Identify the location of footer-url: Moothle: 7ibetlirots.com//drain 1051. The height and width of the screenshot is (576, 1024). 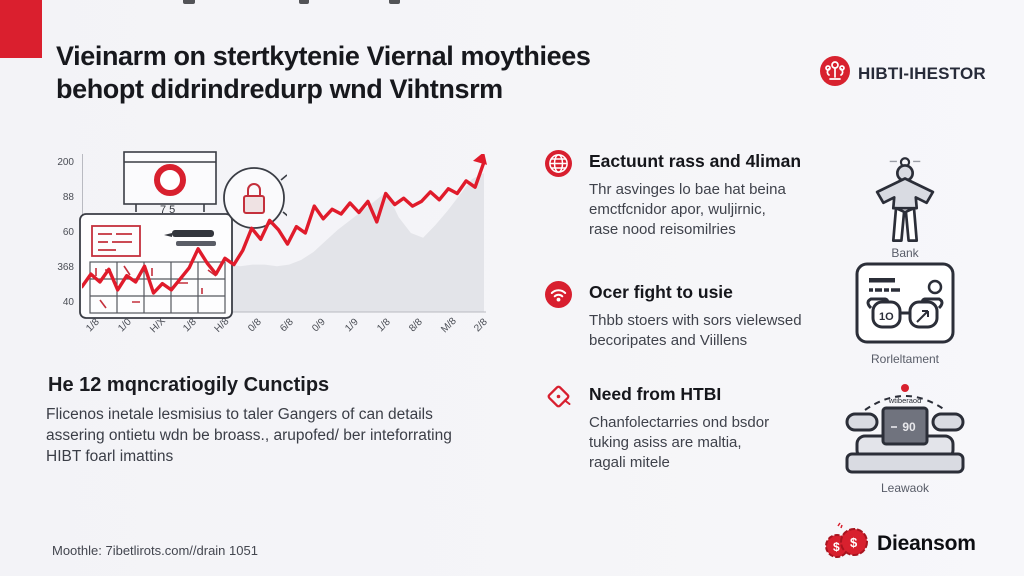
(155, 550).